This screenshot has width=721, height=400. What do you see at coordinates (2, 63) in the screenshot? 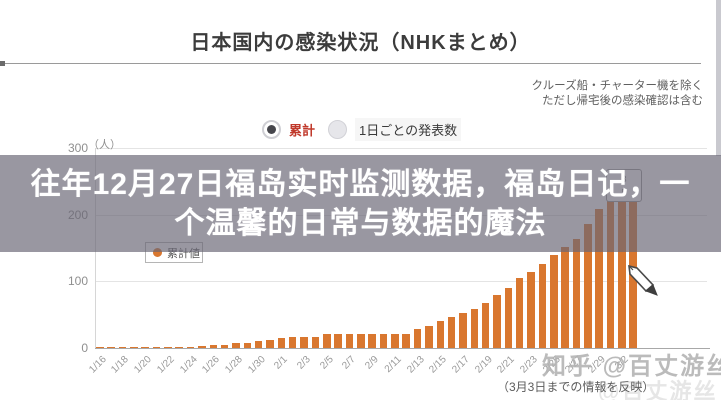
I see `divider-notch` at bounding box center [2, 63].